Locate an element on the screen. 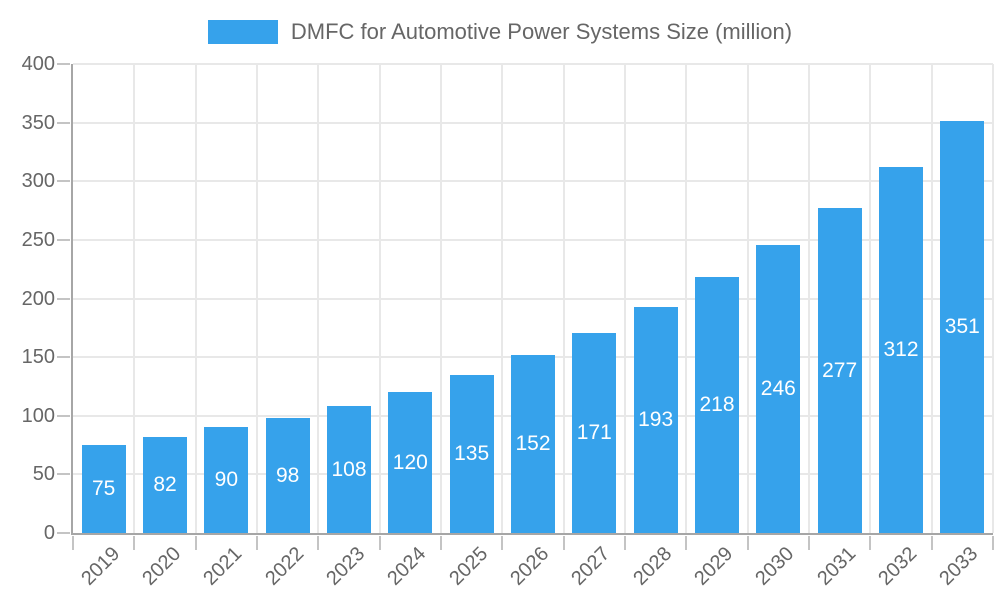  bar-value-label: 152 is located at coordinates (533, 443).